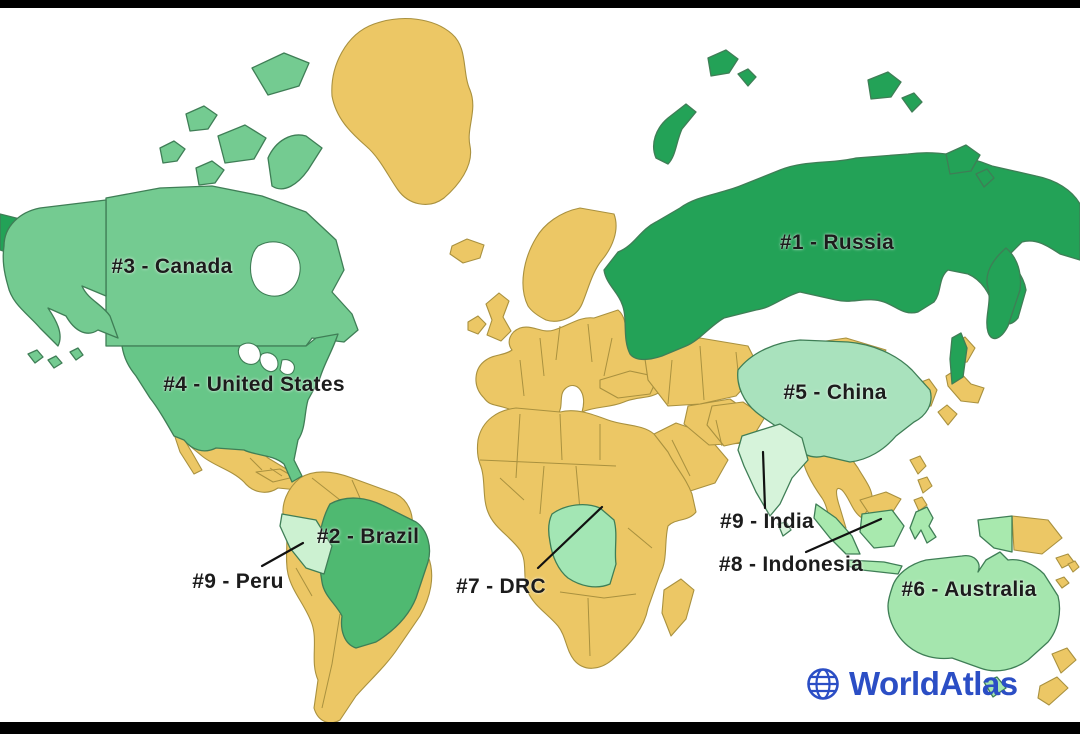  Describe the element at coordinates (570, 537) in the screenshot. I see `leader-line-drc` at that location.